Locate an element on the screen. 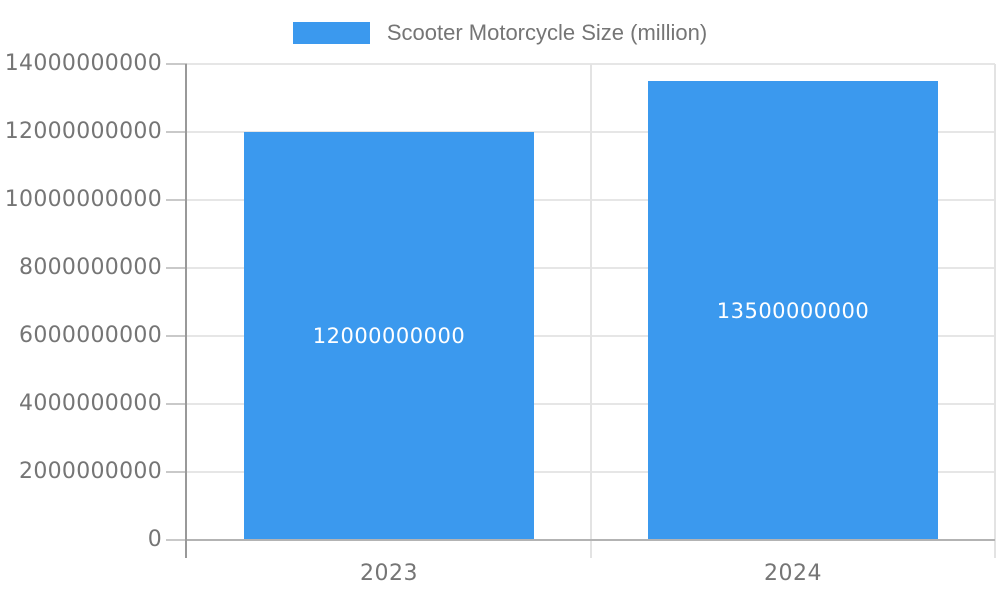 This screenshot has height=600, width=1000. chart-legend: Scooter Motorcycle Size (million) is located at coordinates (500, 33).